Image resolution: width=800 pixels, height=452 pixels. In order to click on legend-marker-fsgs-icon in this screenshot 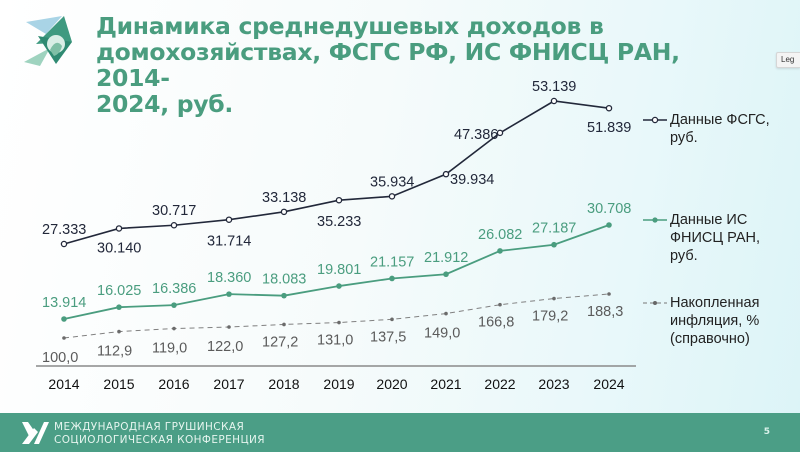, I will do `click(655, 120)`.